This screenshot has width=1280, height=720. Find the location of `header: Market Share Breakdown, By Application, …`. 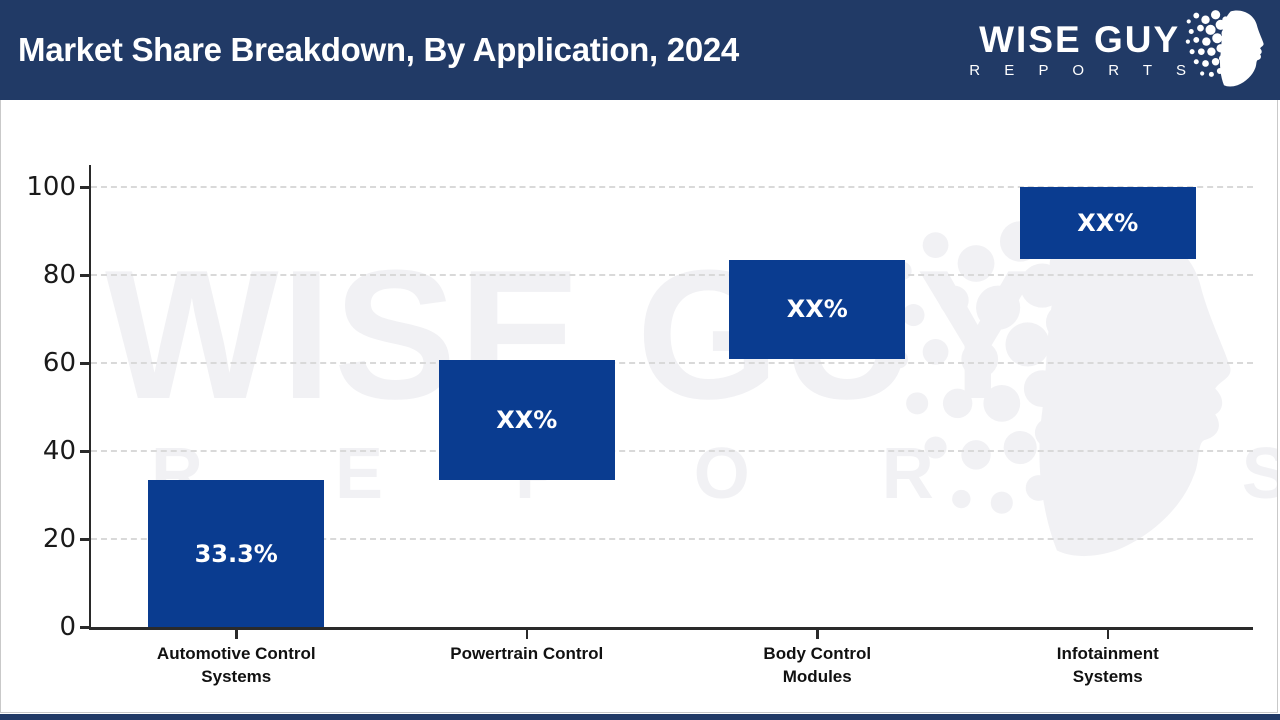

header: Market Share Breakdown, By Application, … is located at coordinates (640, 50).